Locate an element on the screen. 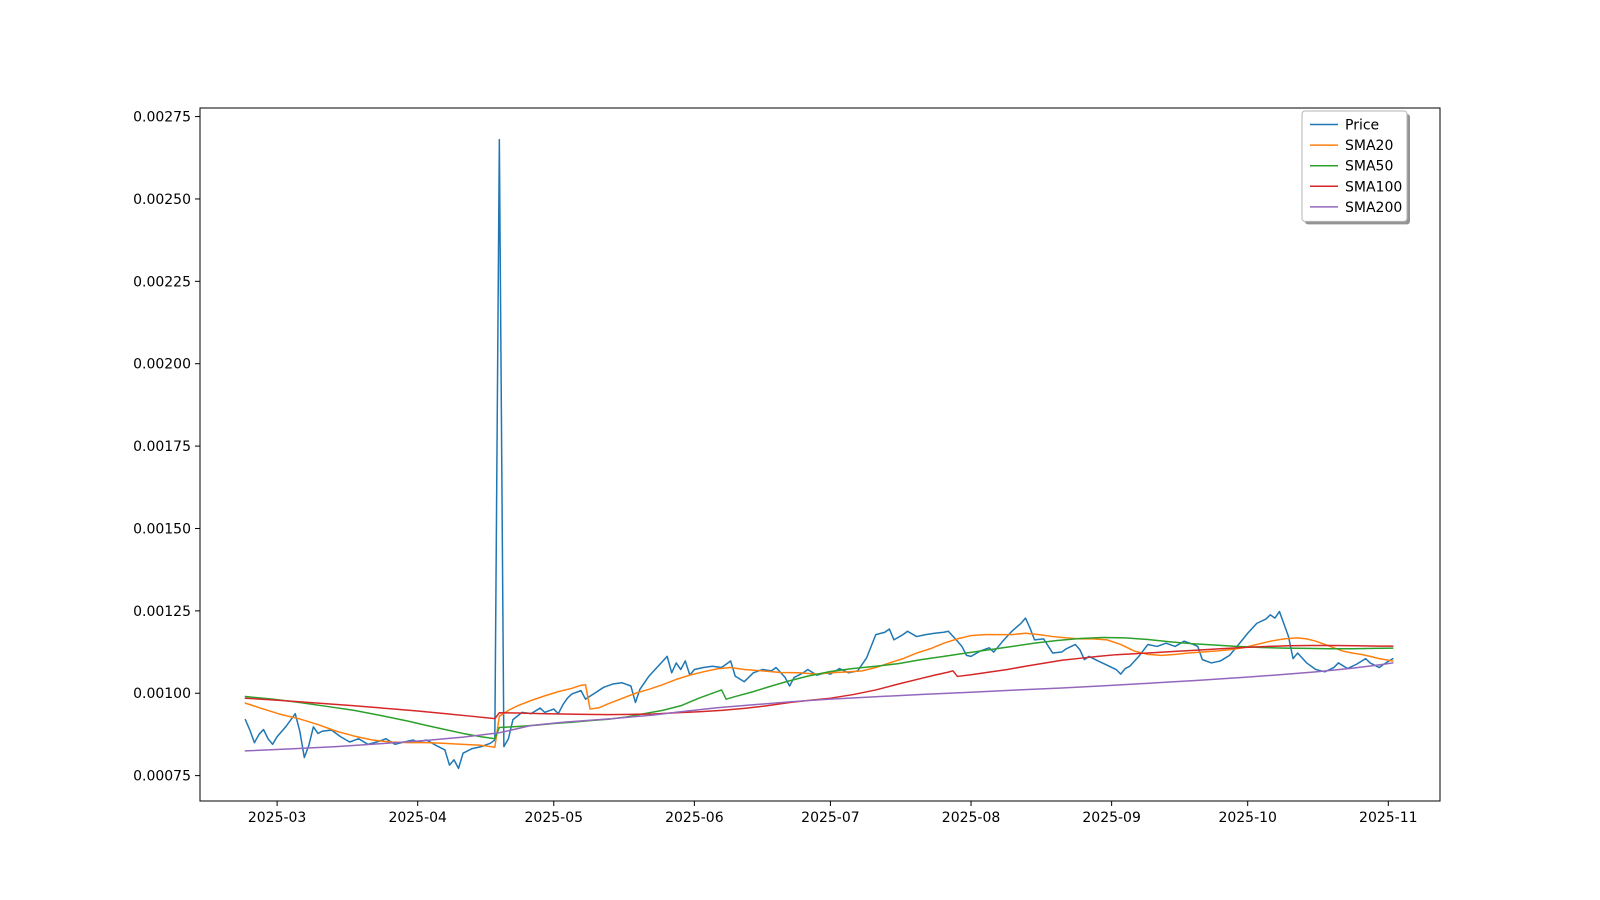  legend: Price SMA20 SMA50 SMA100 SMA200 is located at coordinates (1355, 167).